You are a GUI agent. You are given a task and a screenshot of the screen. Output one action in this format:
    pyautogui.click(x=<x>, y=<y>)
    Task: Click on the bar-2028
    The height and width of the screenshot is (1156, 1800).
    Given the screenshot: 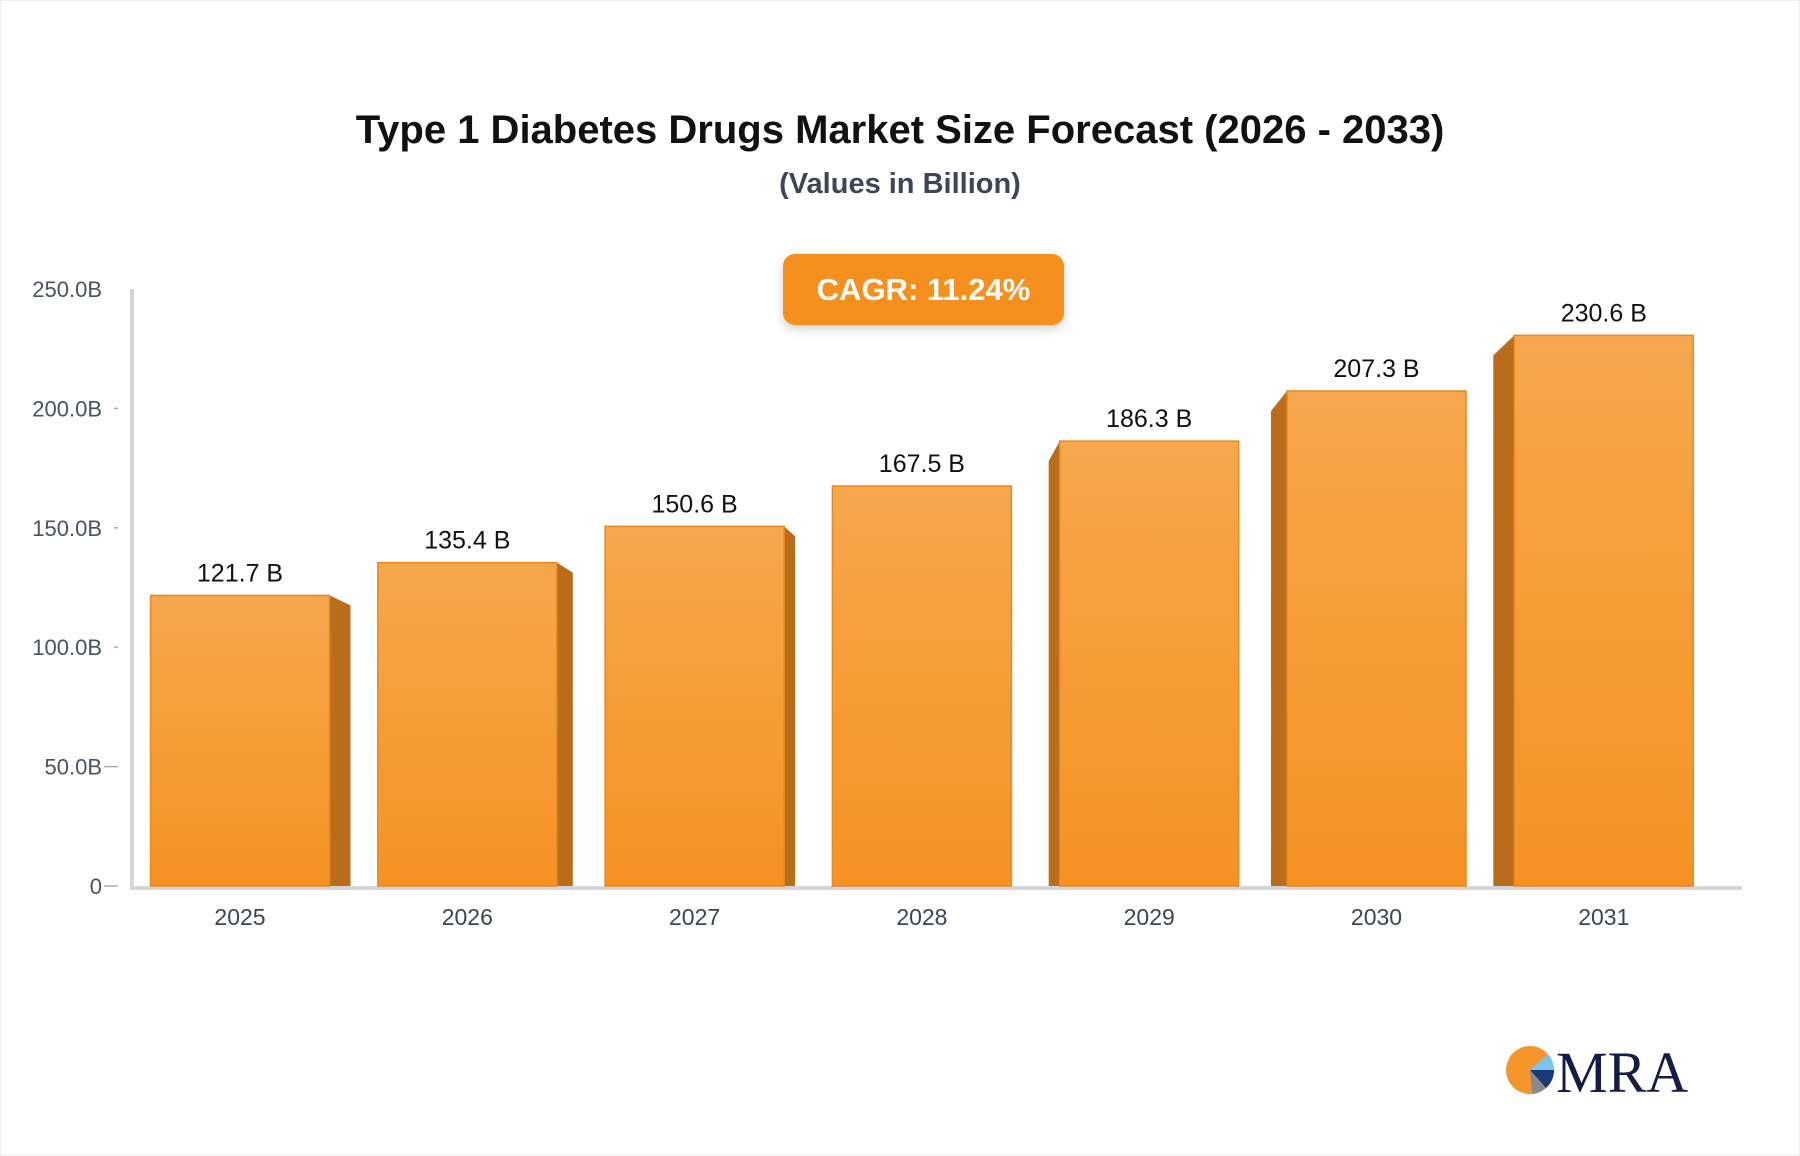 What is the action you would take?
    pyautogui.click(x=922, y=686)
    